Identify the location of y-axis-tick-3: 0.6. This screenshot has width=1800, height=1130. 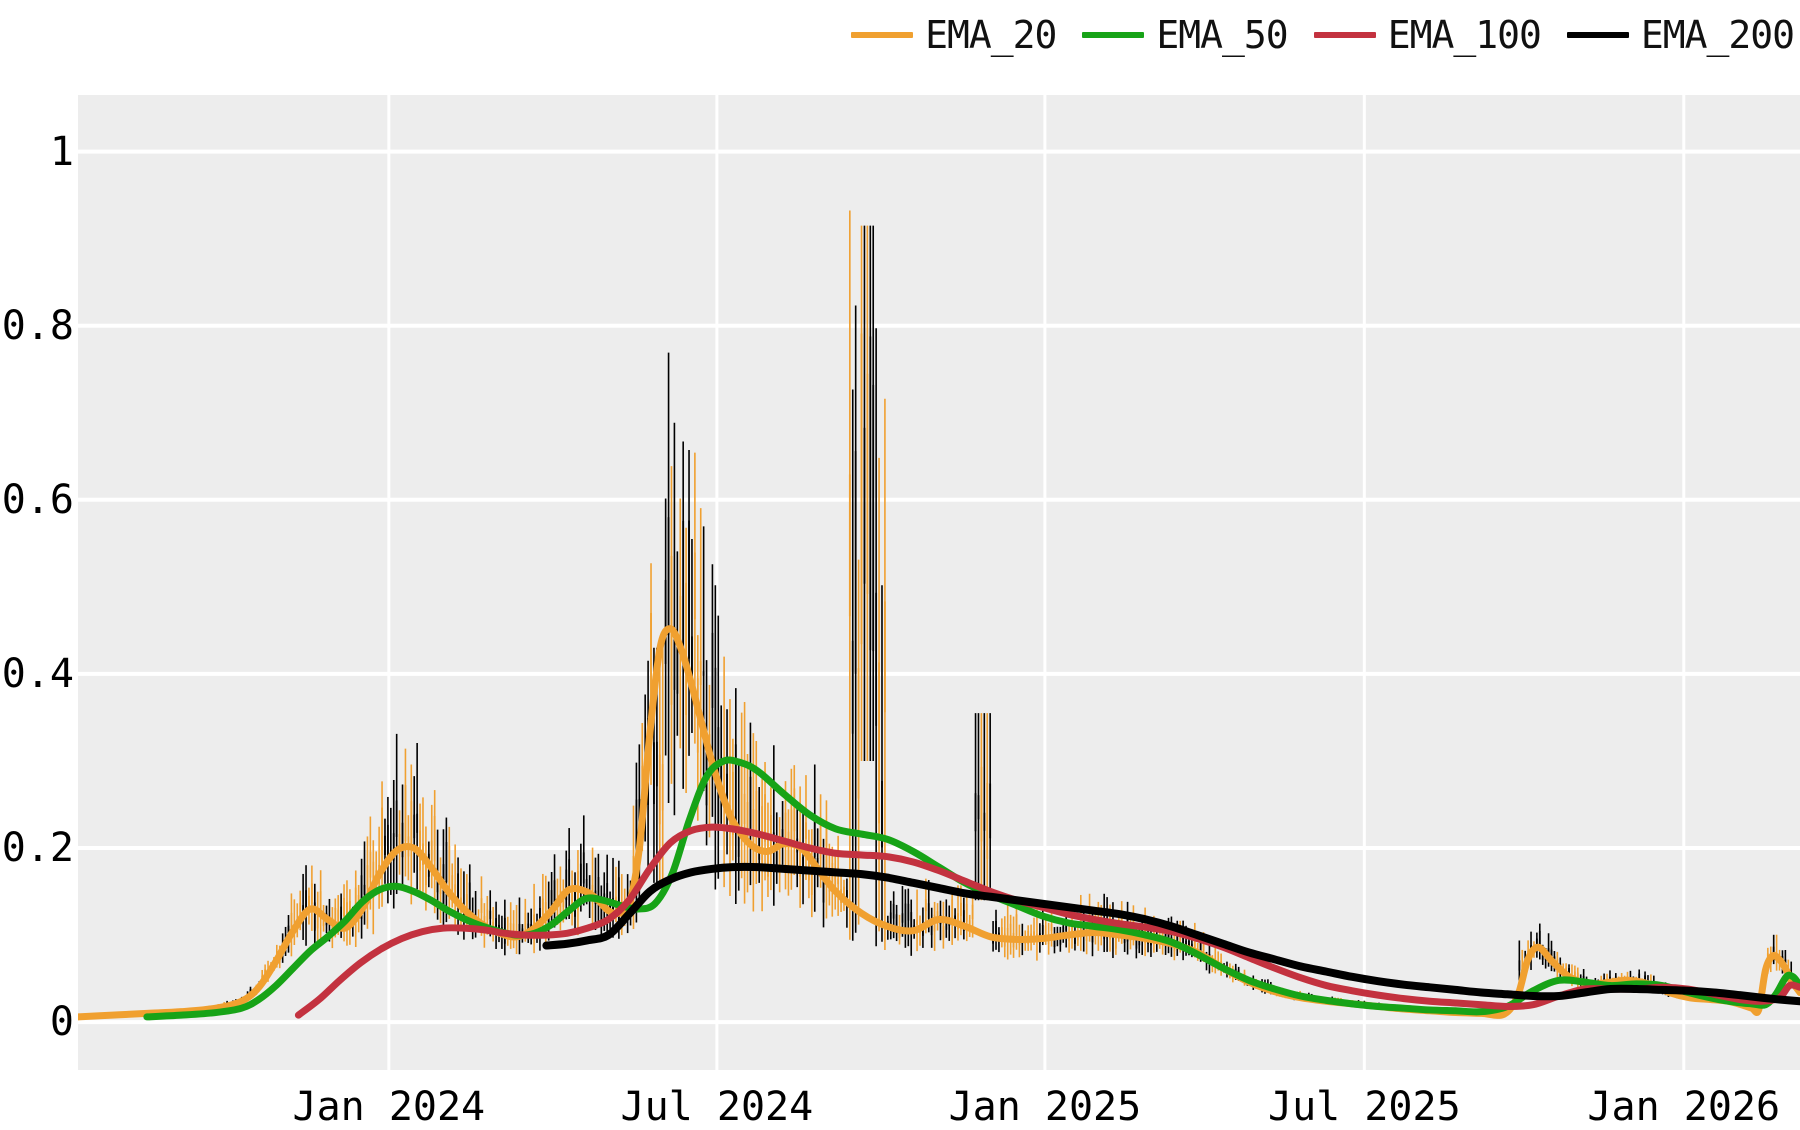
(37, 499).